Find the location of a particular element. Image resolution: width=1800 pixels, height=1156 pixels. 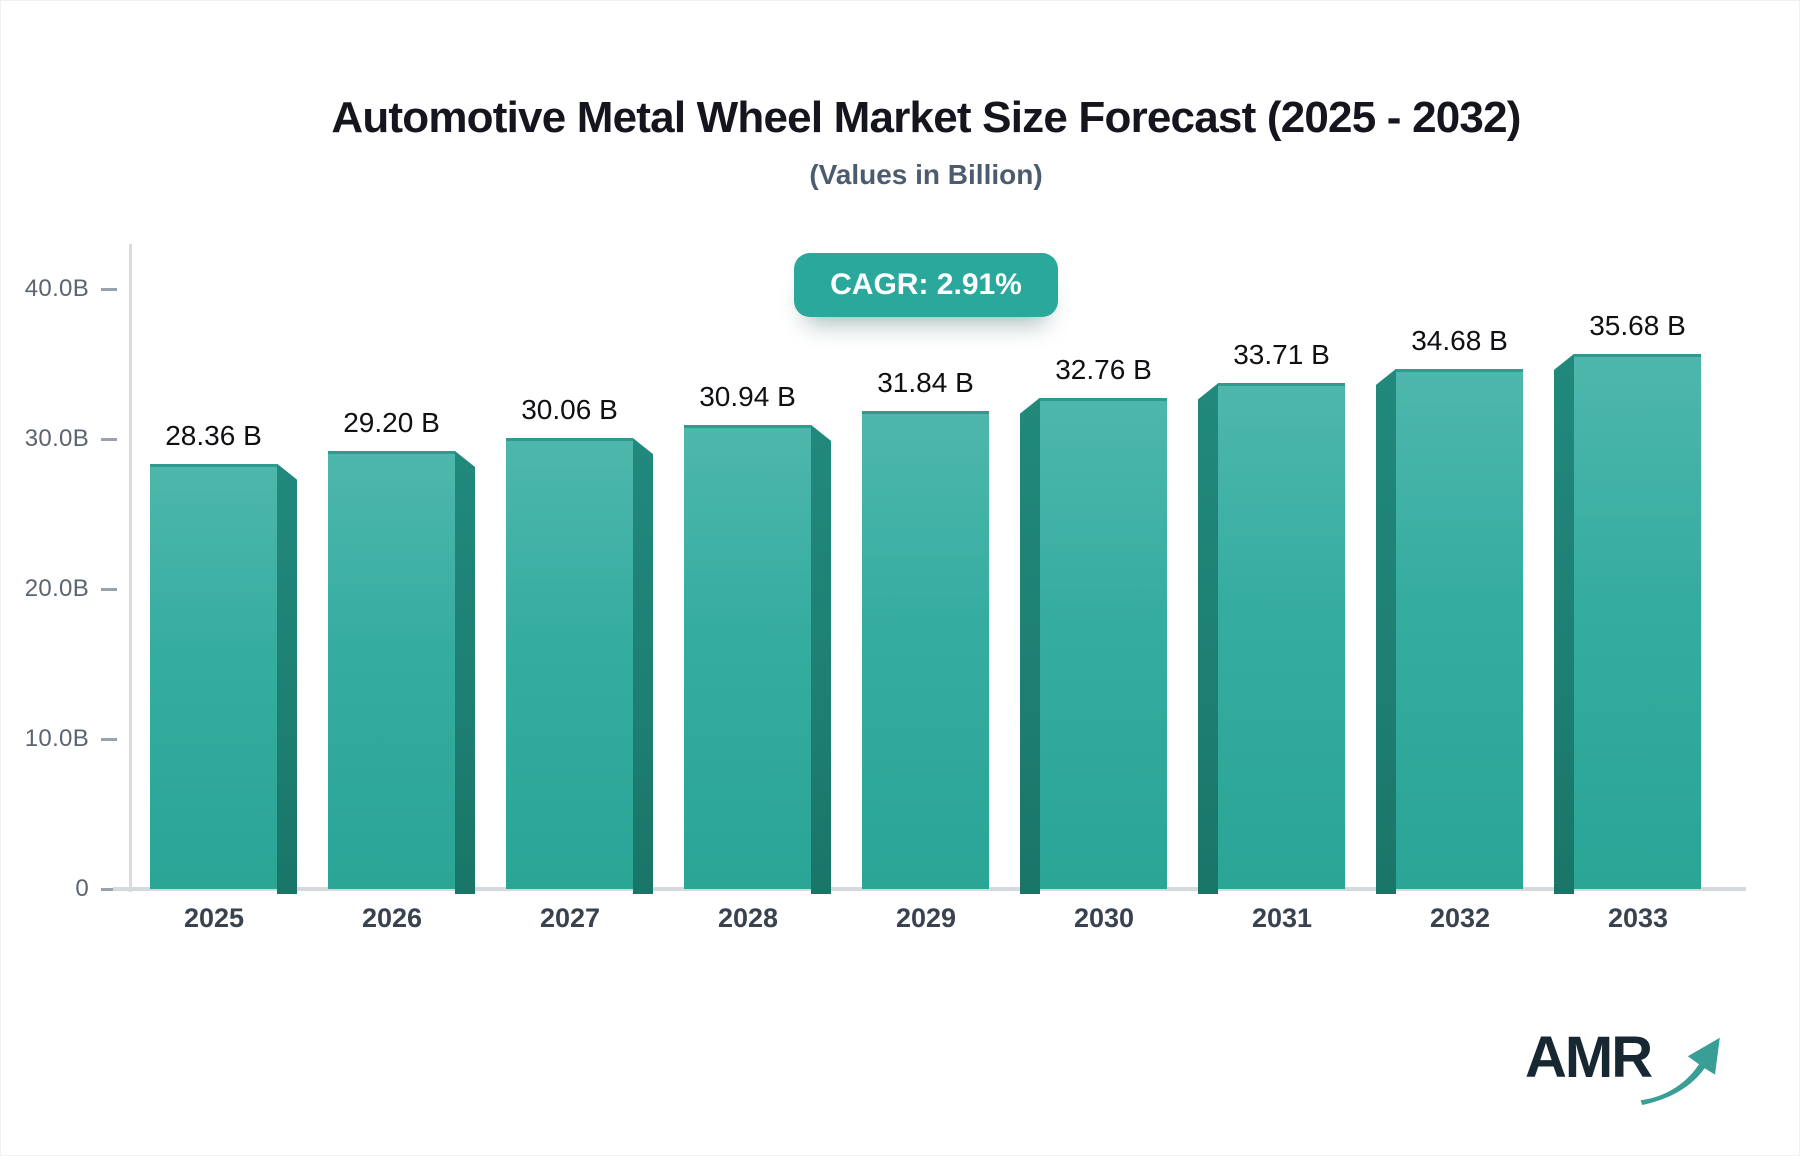

x-axis-baseline is located at coordinates (929, 889).